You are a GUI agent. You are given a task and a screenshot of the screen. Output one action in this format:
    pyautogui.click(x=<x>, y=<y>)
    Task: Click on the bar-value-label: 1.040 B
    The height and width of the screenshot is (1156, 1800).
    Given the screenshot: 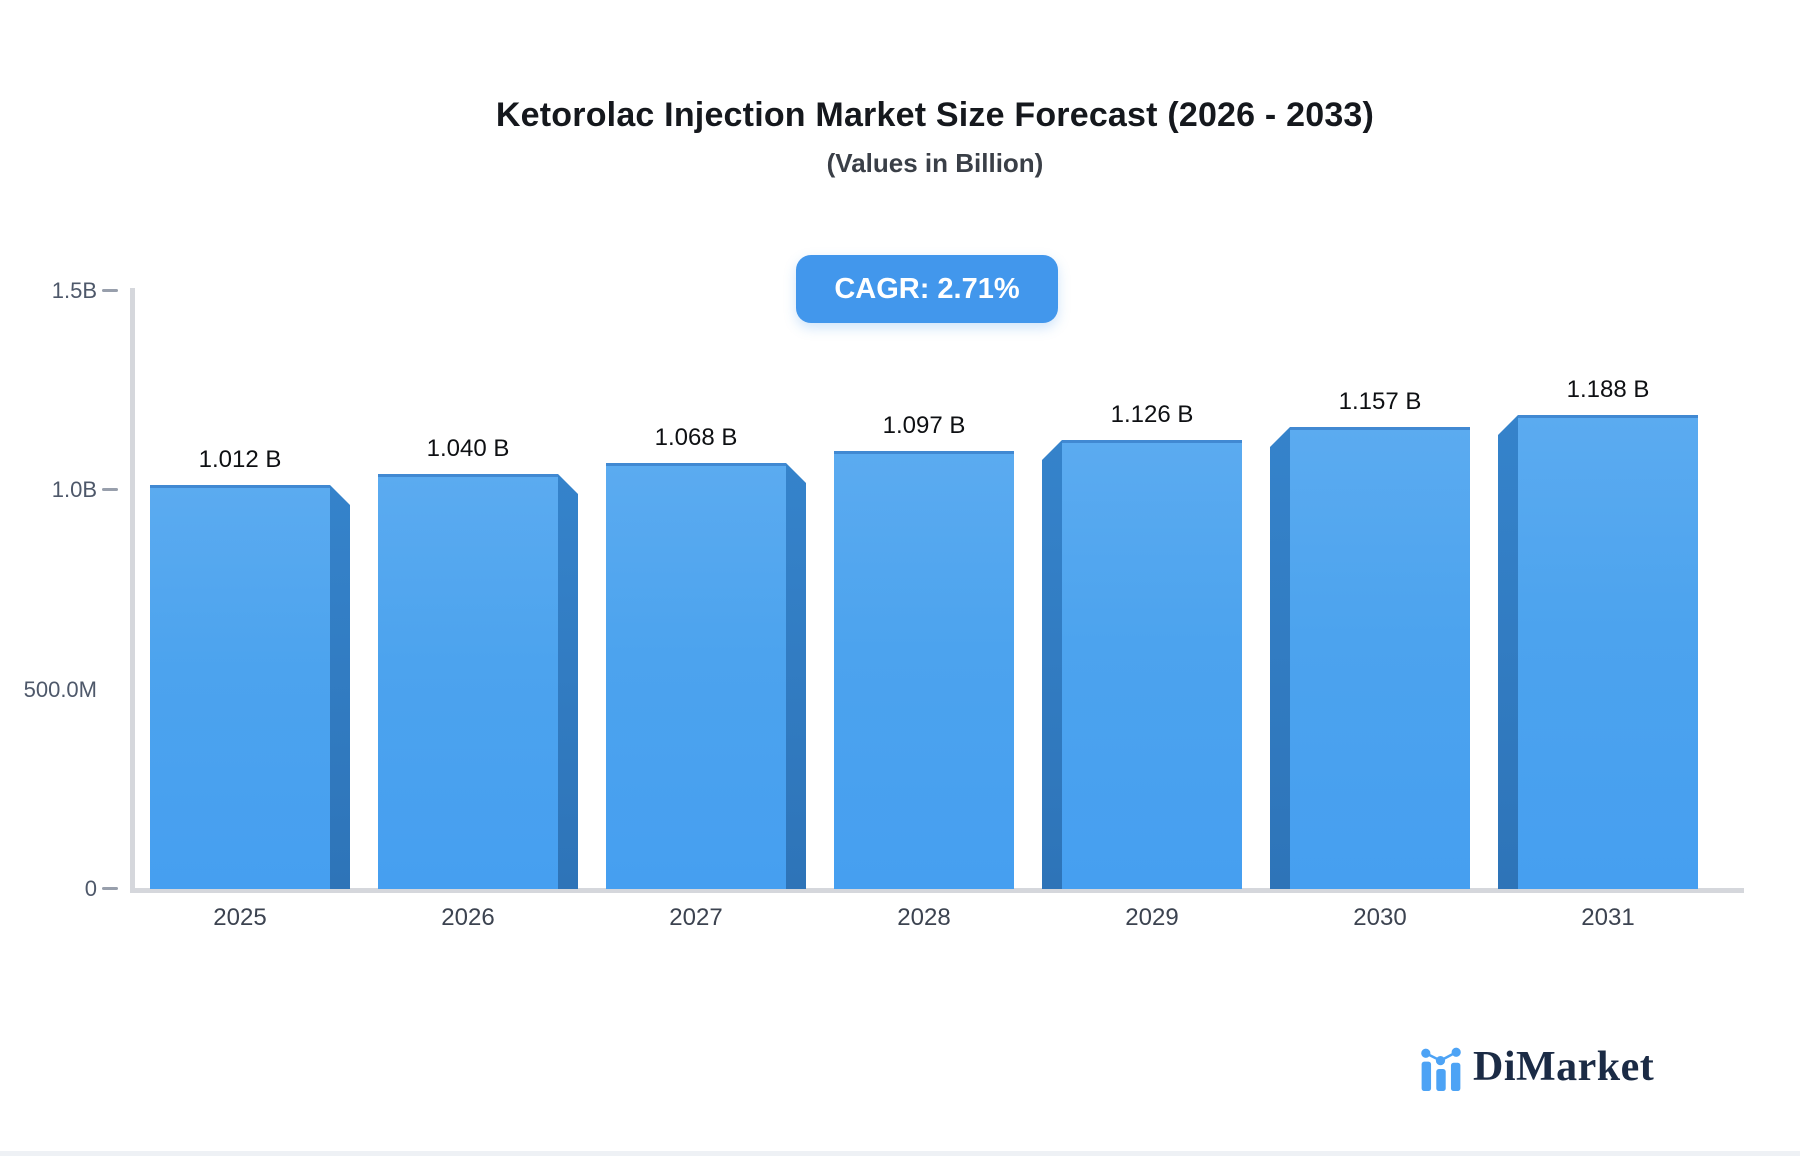 What is the action you would take?
    pyautogui.click(x=468, y=448)
    